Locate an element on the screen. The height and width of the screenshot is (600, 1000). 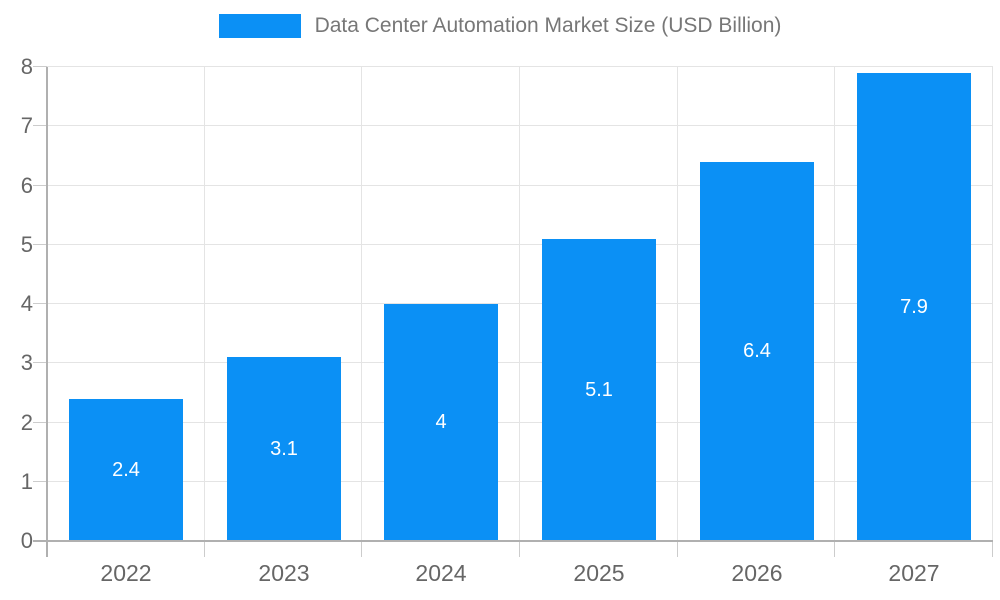
x-tick-label: 2023 is located at coordinates (284, 573).